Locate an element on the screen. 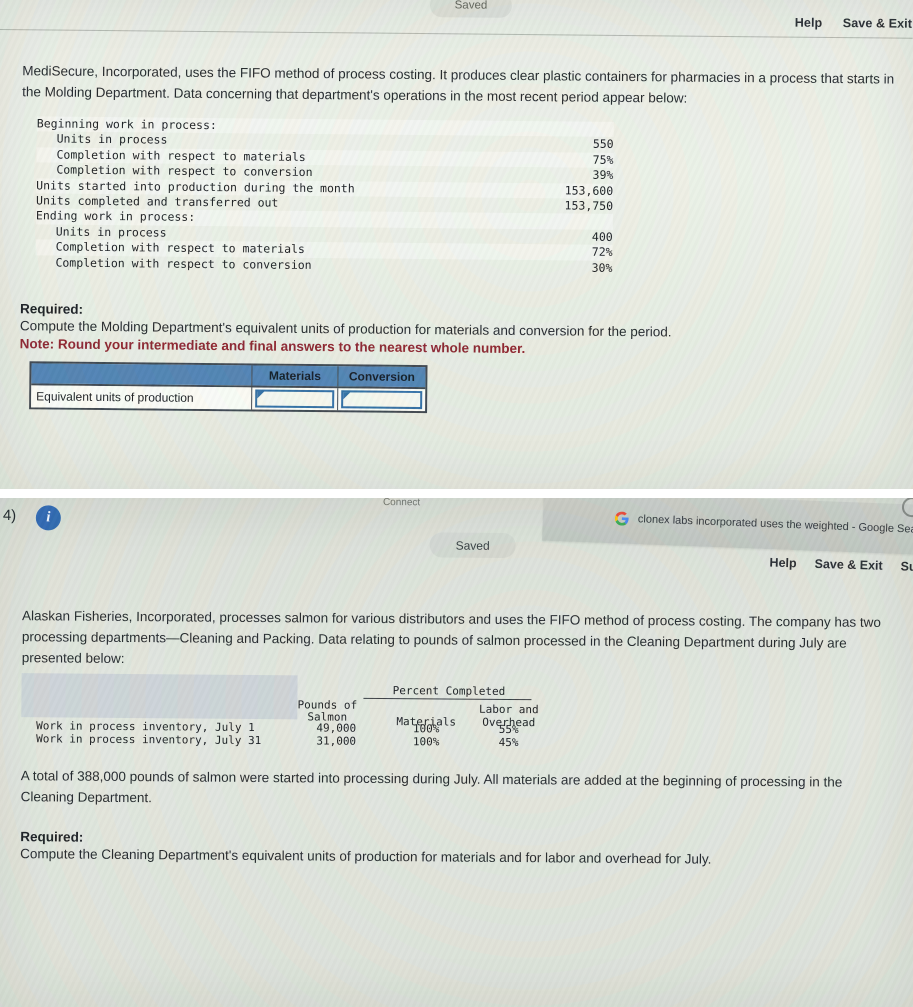 This screenshot has width=913, height=1007. data-row-value: 30% is located at coordinates (602, 267).